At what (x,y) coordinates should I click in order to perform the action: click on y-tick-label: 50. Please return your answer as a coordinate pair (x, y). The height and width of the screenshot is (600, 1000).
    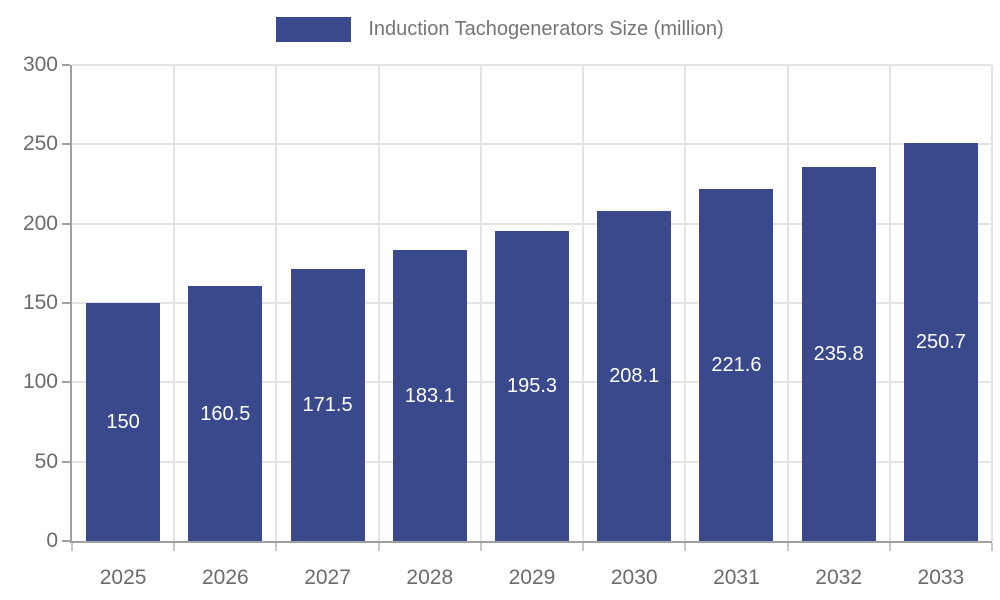
    Looking at the image, I should click on (46, 461).